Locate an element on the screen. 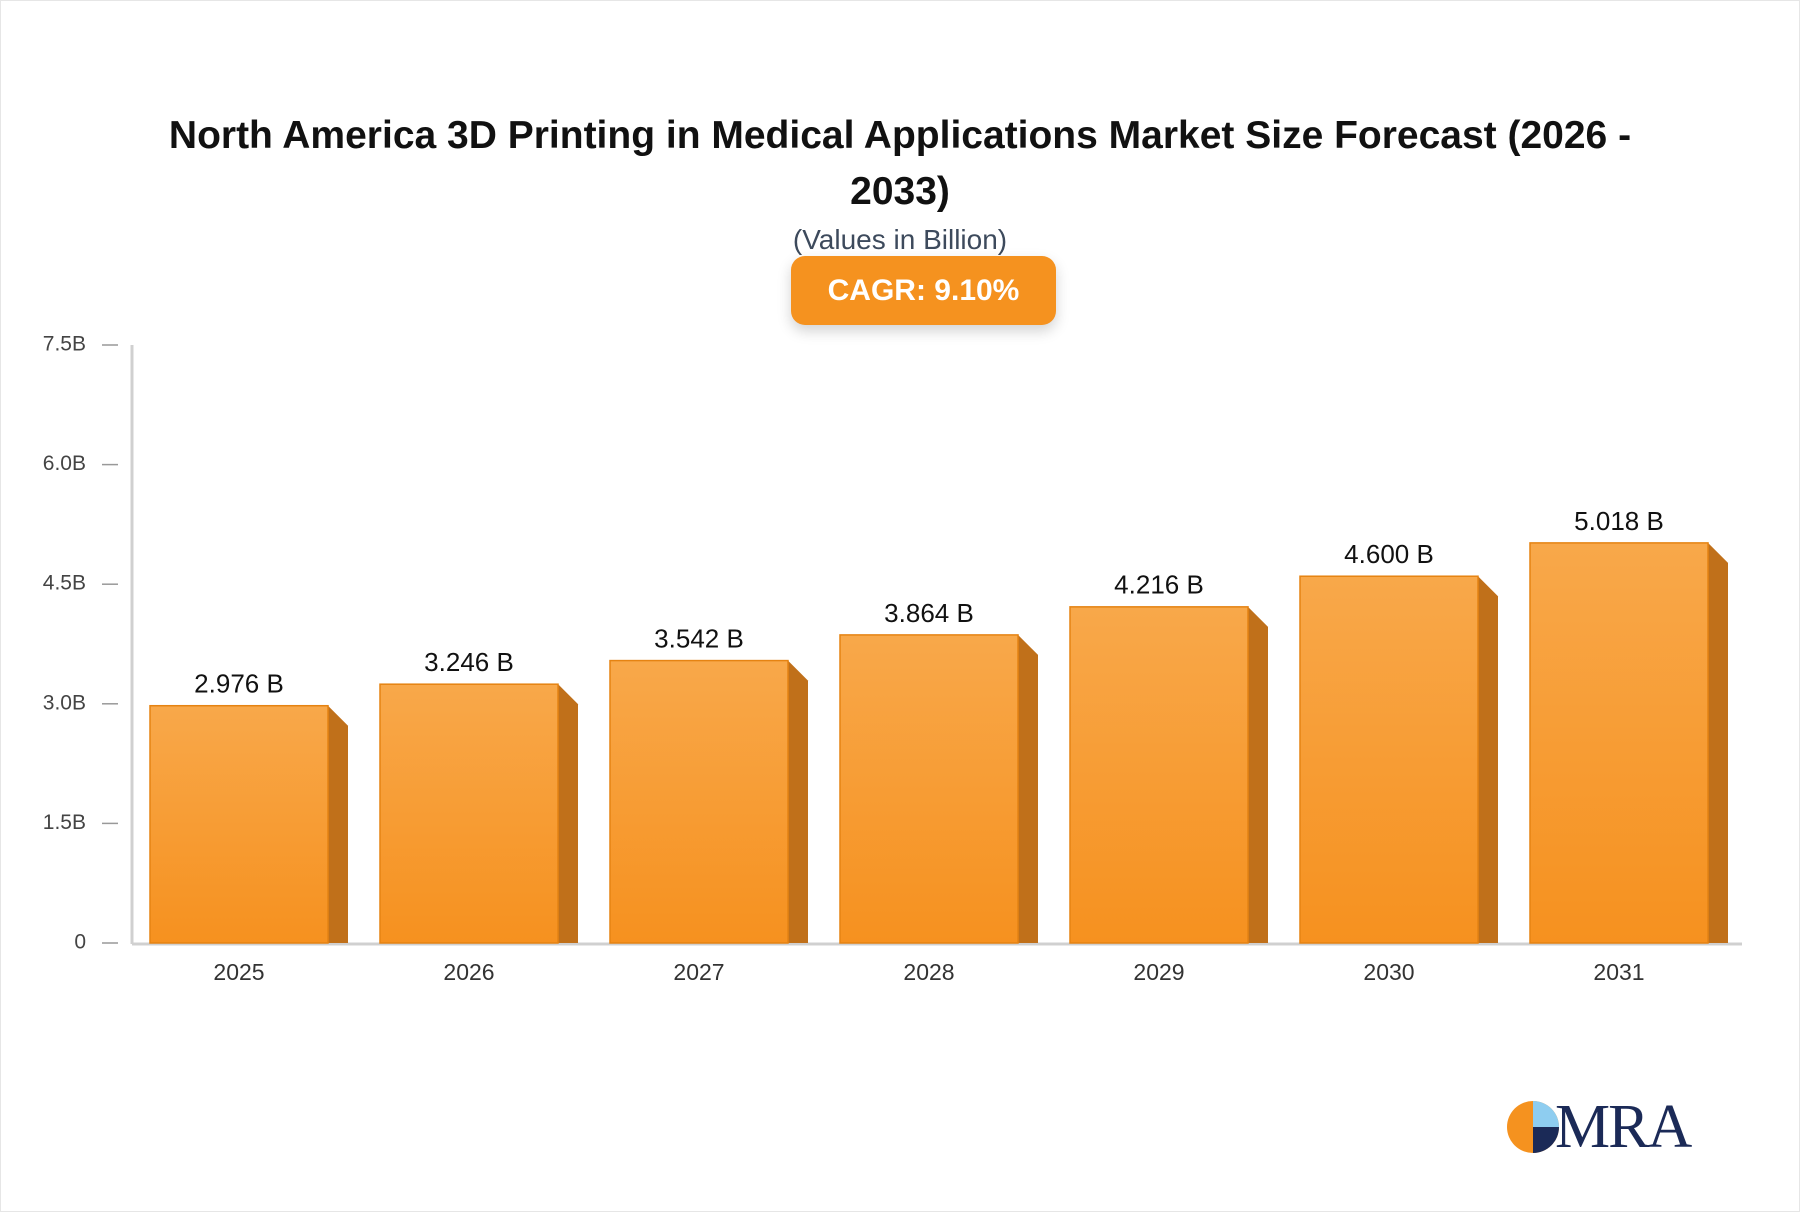  y-tick-label: 6.0B is located at coordinates (64, 463).